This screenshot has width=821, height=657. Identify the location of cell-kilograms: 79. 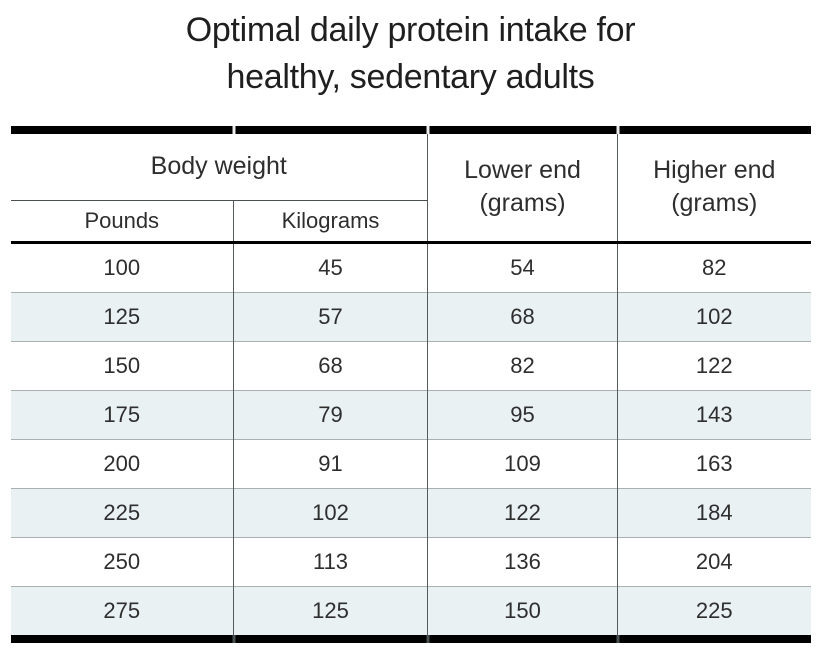
(331, 414).